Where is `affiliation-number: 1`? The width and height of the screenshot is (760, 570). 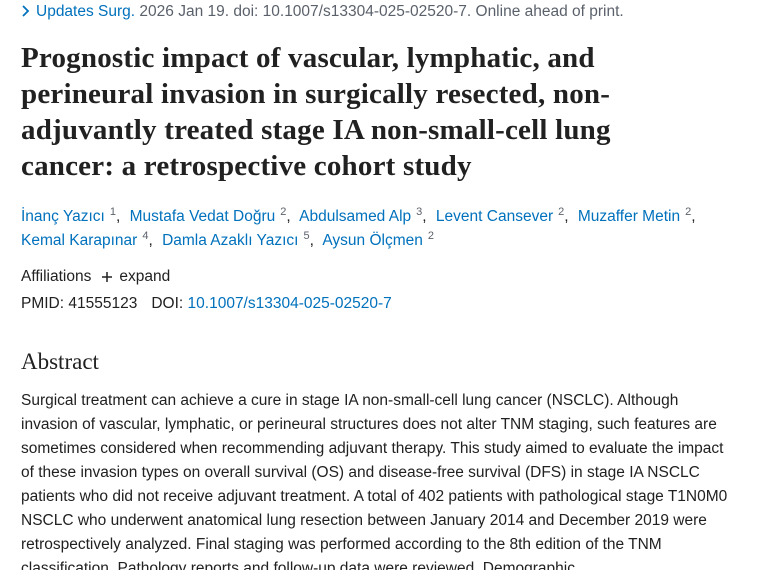
affiliation-number: 1 is located at coordinates (112, 212).